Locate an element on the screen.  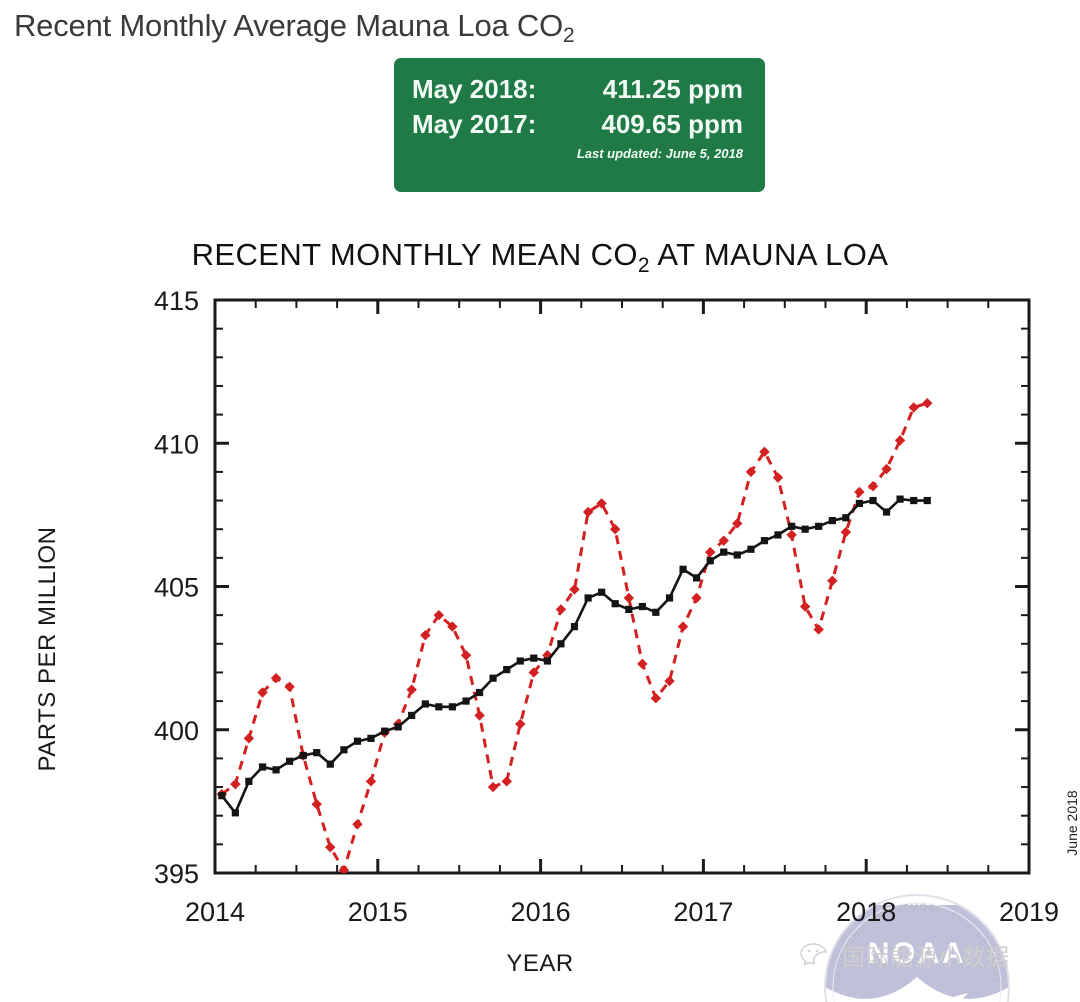
chart-title-tail: AT MAUNA LOA is located at coordinates (769, 254).